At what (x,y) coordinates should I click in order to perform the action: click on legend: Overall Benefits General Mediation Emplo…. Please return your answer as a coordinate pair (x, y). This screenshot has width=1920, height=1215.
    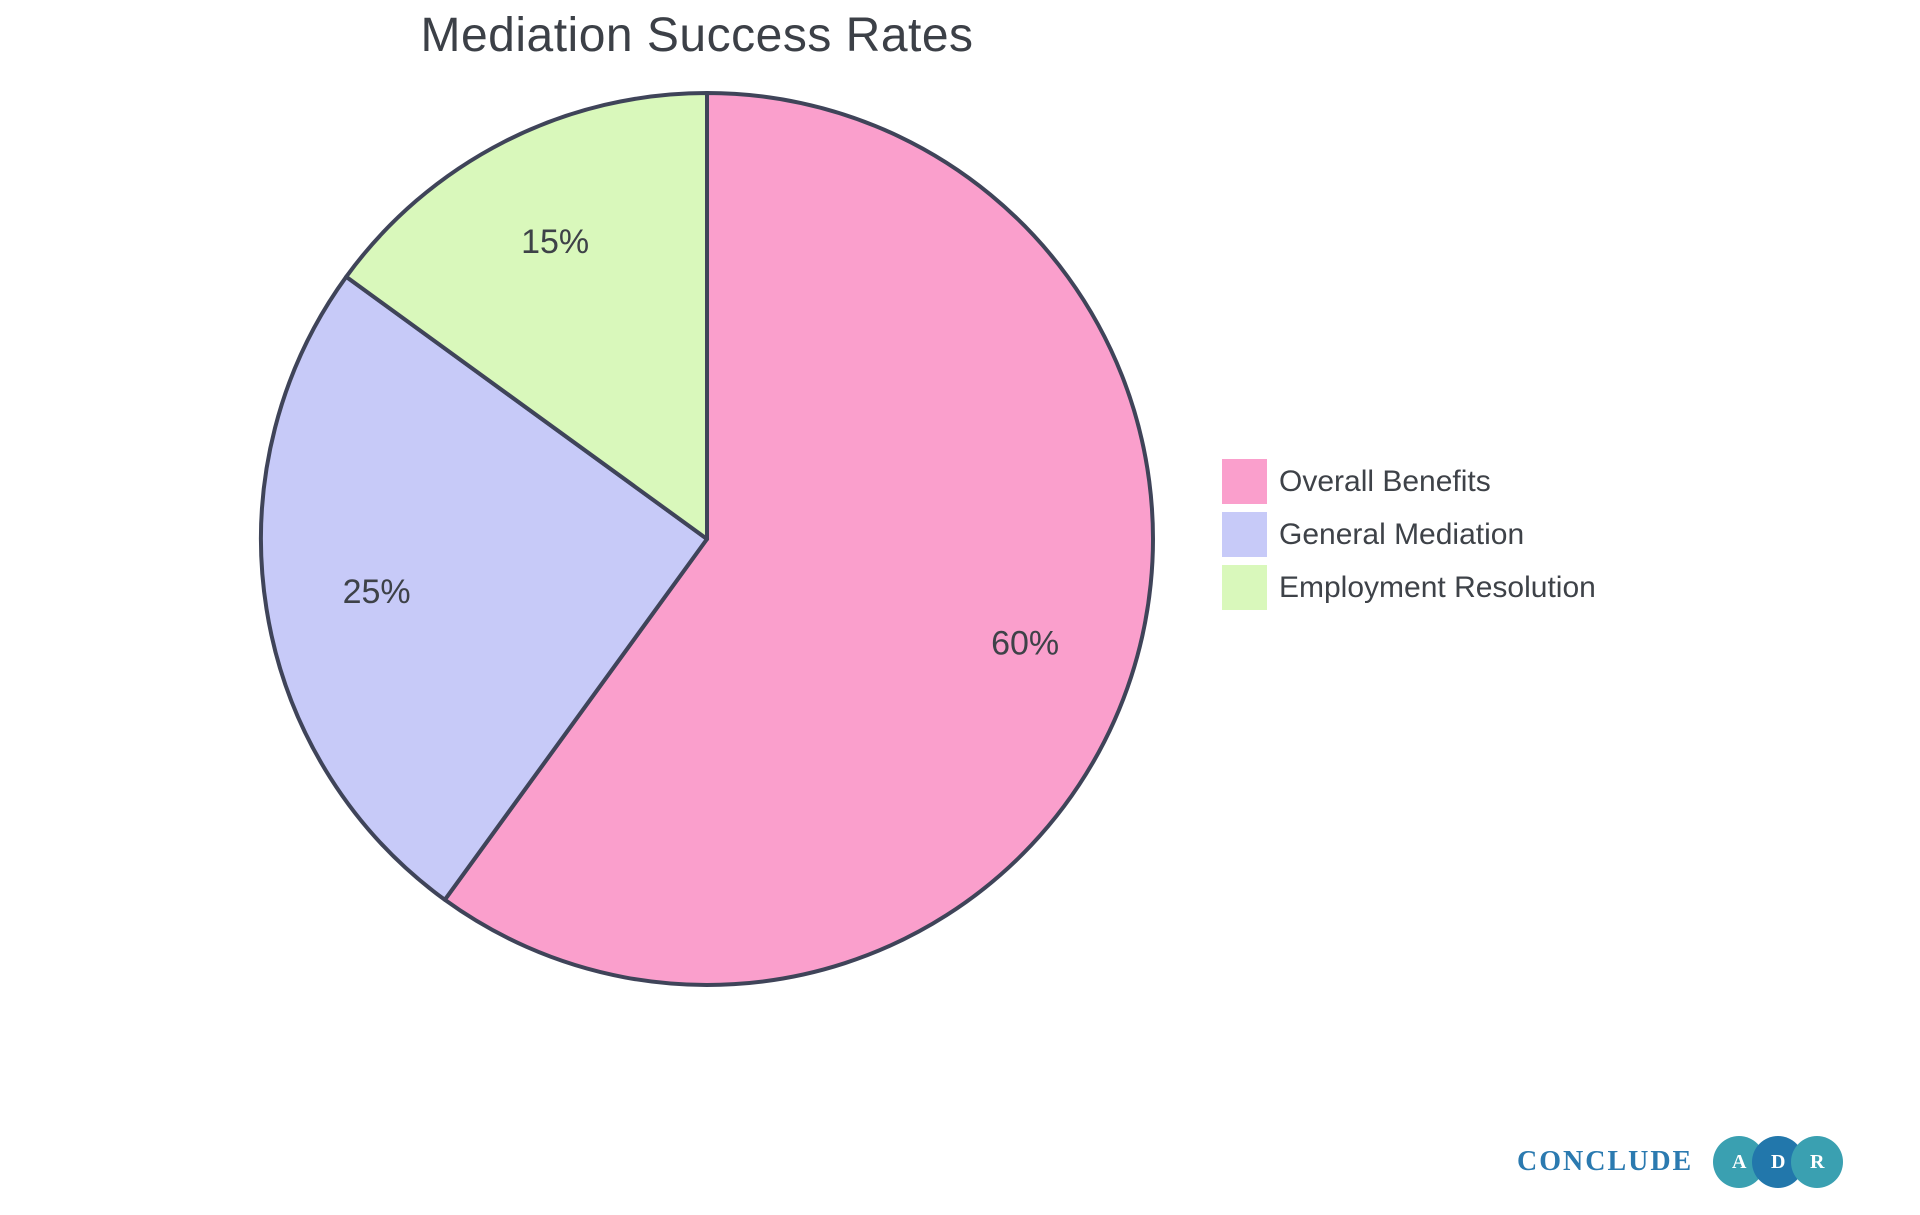
    Looking at the image, I should click on (1409, 534).